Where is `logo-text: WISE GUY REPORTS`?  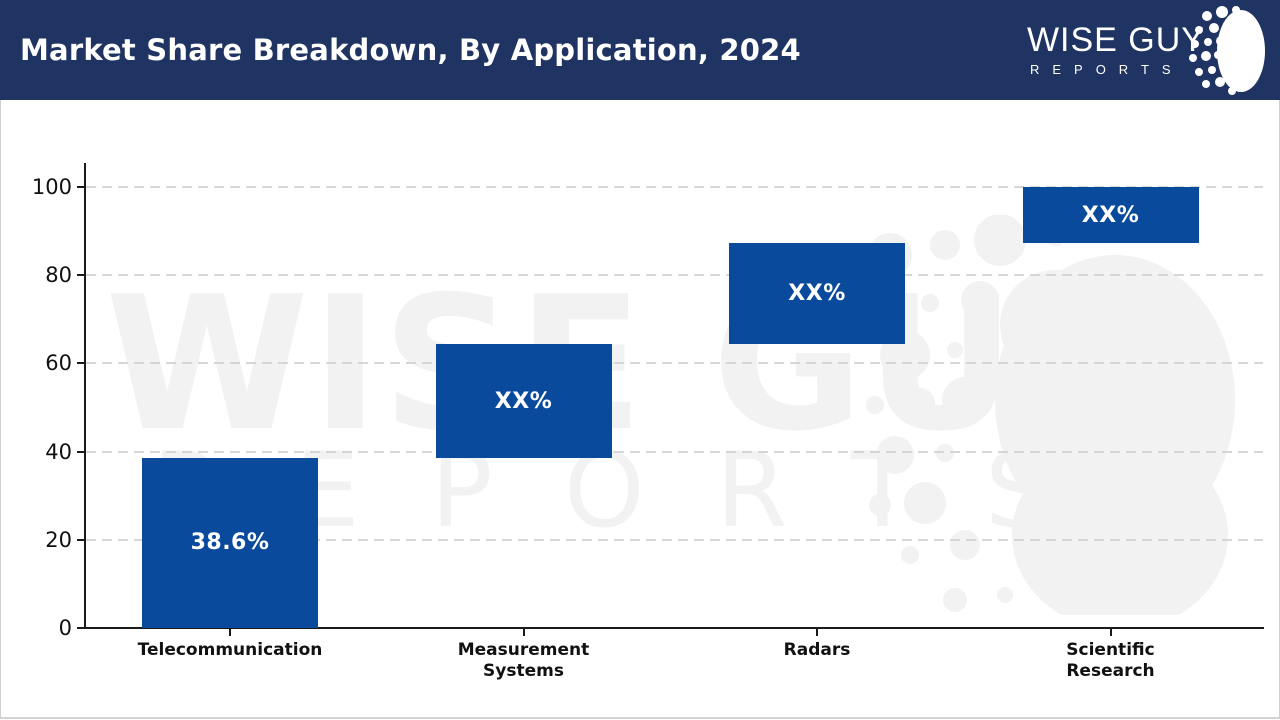
logo-text: WISE GUY REPORTS is located at coordinates (1115, 49).